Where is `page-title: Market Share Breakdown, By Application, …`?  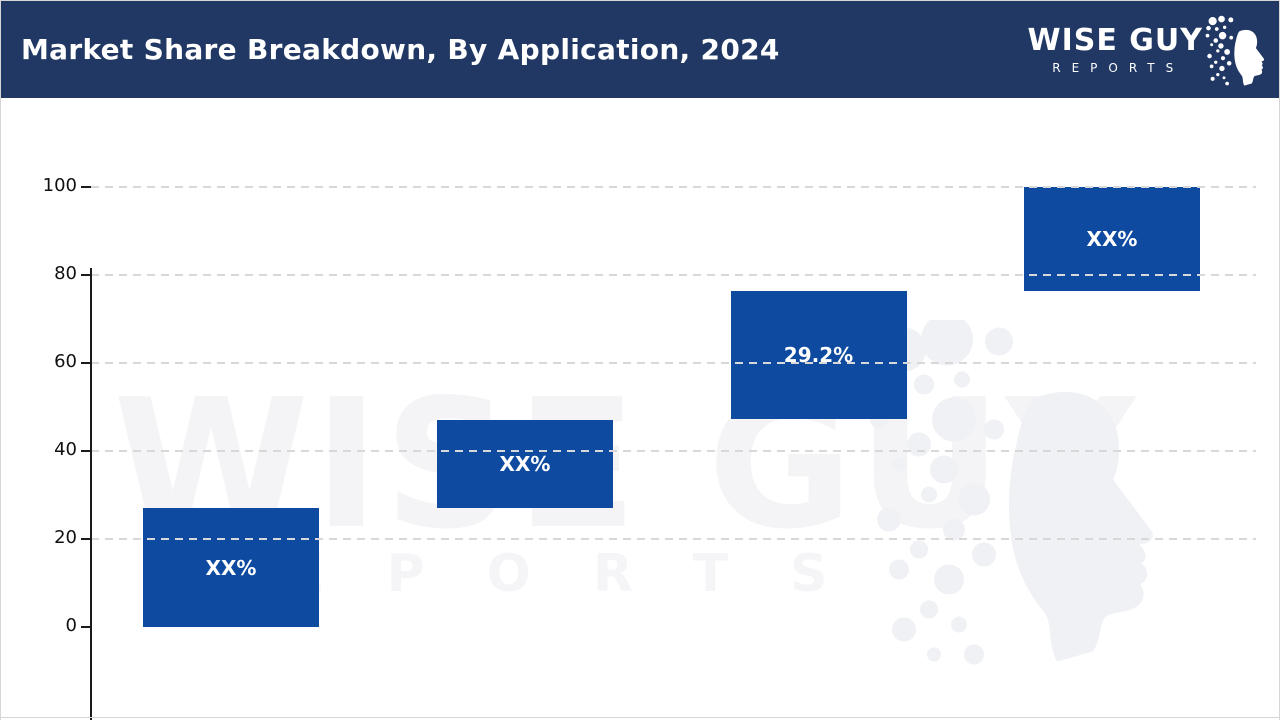
page-title: Market Share Breakdown, By Application, … is located at coordinates (400, 49).